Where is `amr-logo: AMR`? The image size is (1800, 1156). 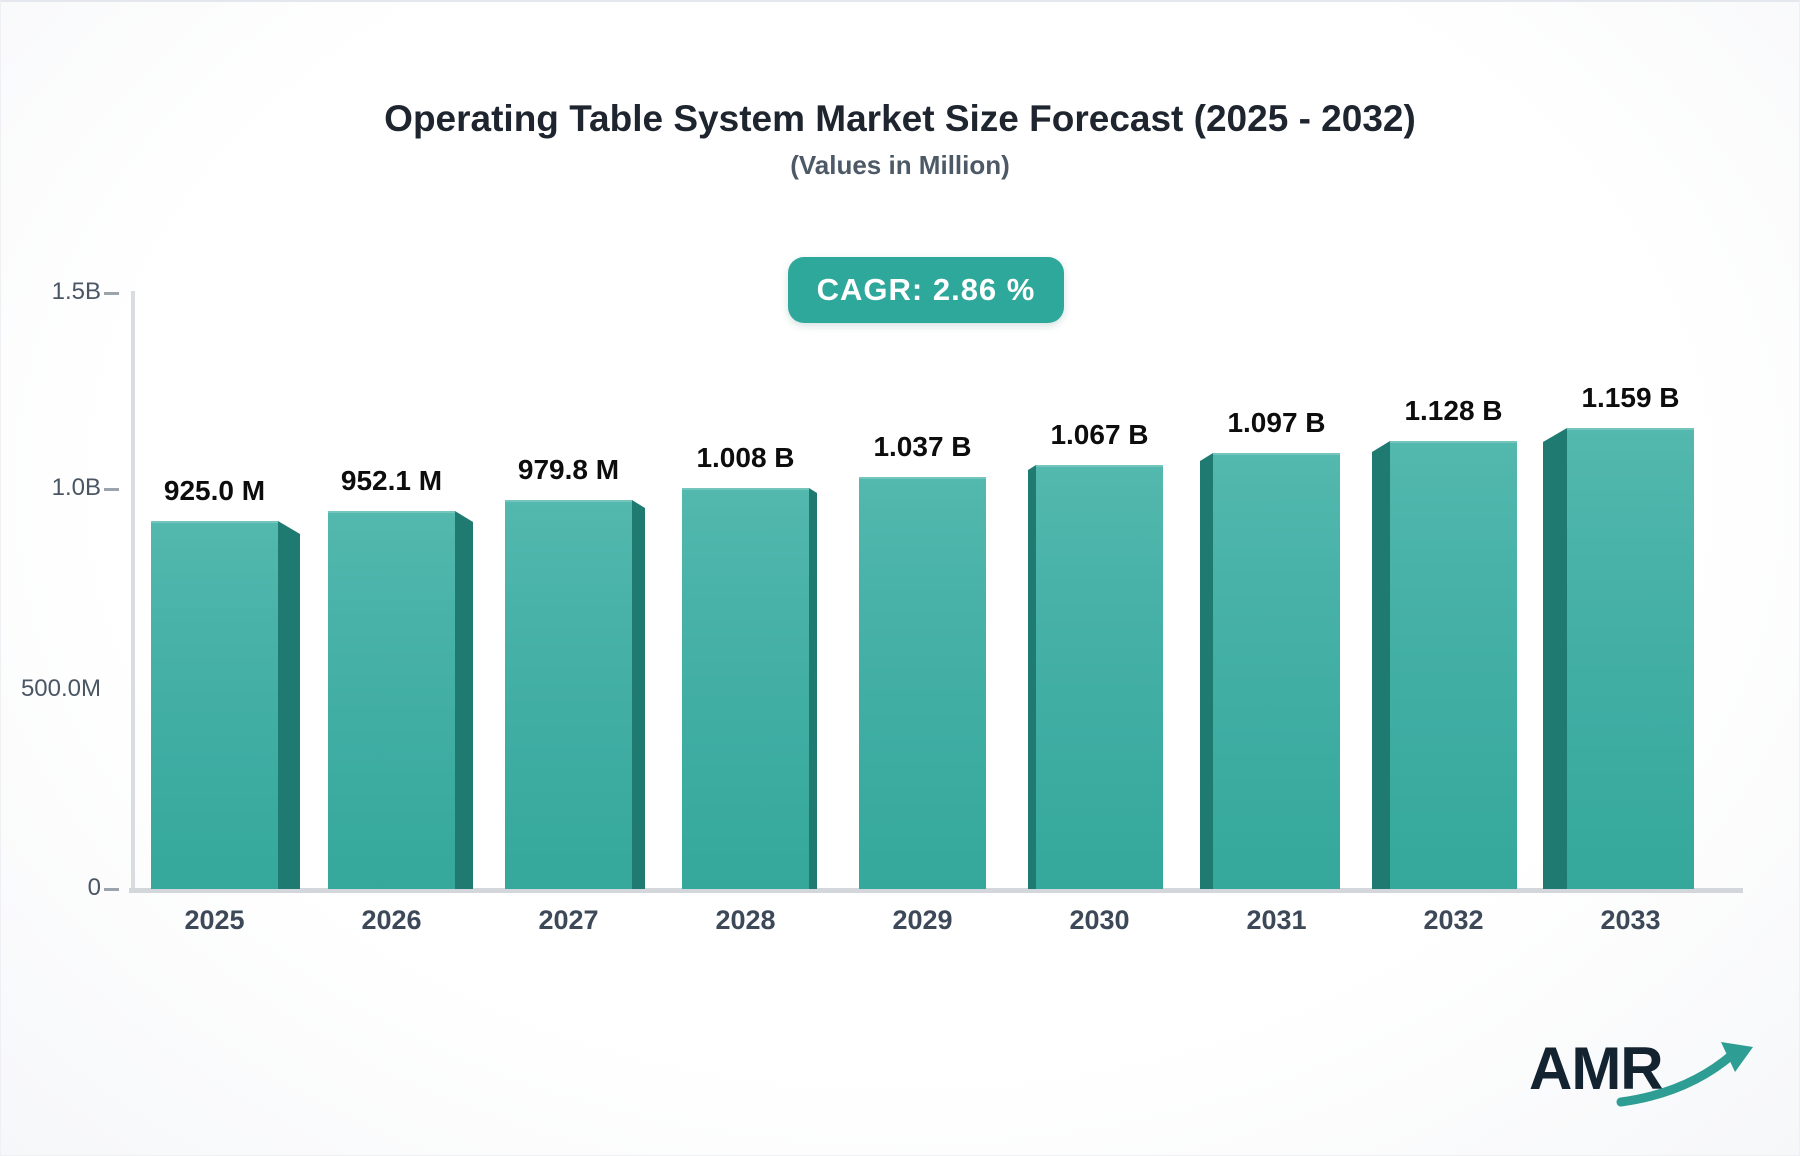
amr-logo: AMR is located at coordinates (1659, 1079).